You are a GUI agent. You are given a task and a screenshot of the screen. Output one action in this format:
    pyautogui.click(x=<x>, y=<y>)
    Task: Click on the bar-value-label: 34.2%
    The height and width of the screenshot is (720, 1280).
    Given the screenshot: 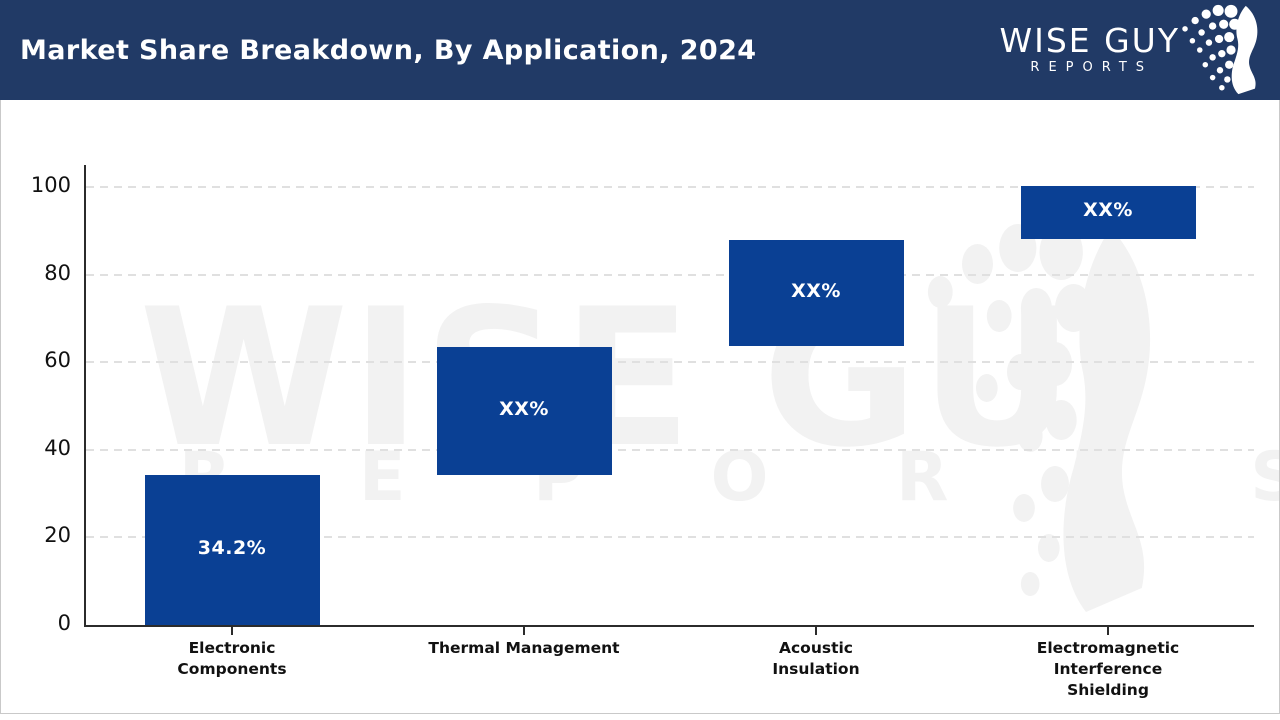 What is the action you would take?
    pyautogui.click(x=232, y=548)
    